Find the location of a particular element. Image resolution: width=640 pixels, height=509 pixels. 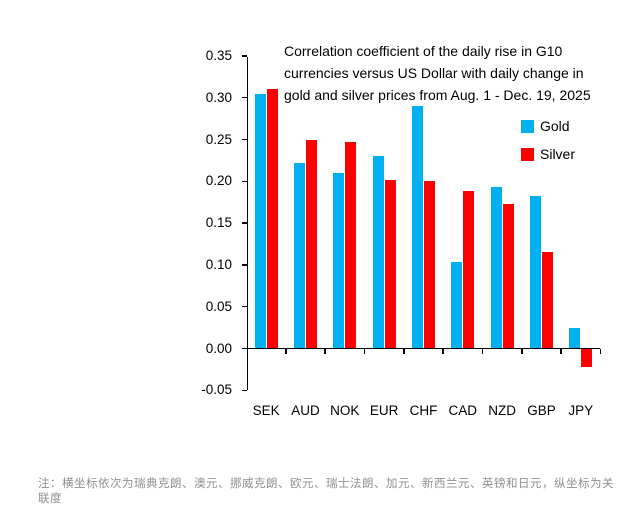

bar-gold-sek is located at coordinates (260, 221).